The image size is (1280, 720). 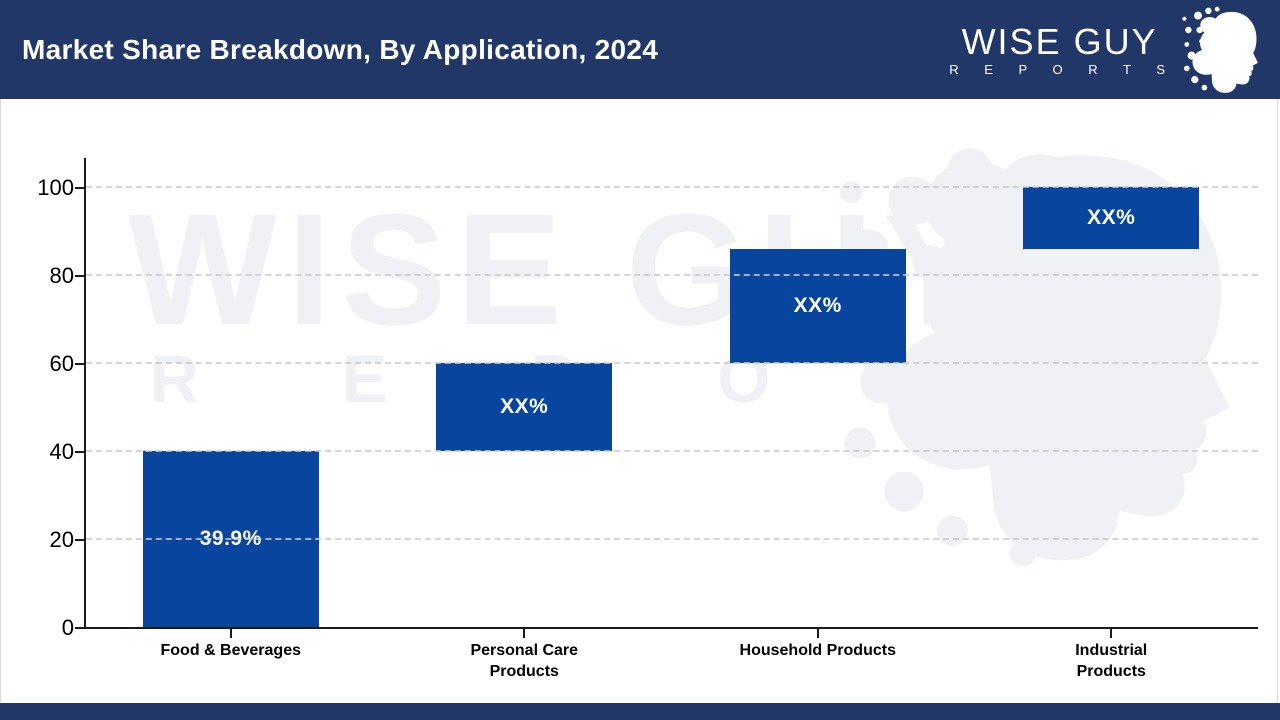 What do you see at coordinates (61, 363) in the screenshot?
I see `y-tick-label: 60` at bounding box center [61, 363].